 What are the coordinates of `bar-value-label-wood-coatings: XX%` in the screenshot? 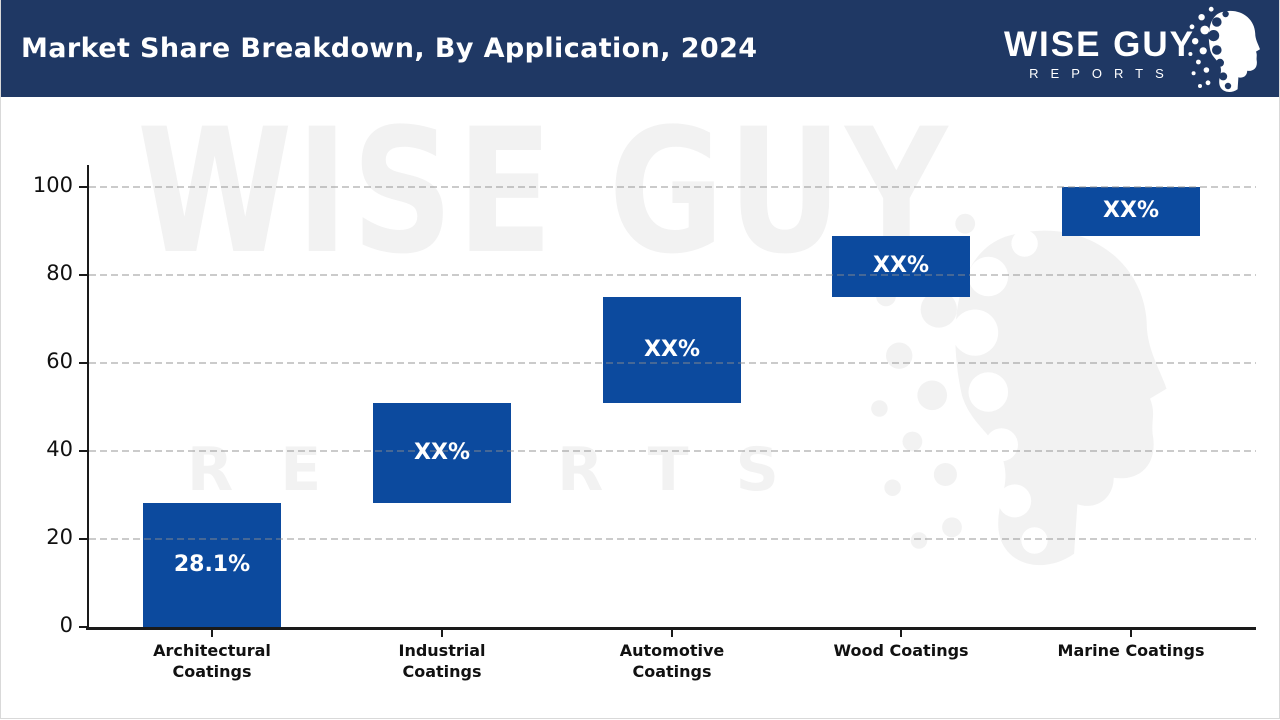 It's located at (901, 266).